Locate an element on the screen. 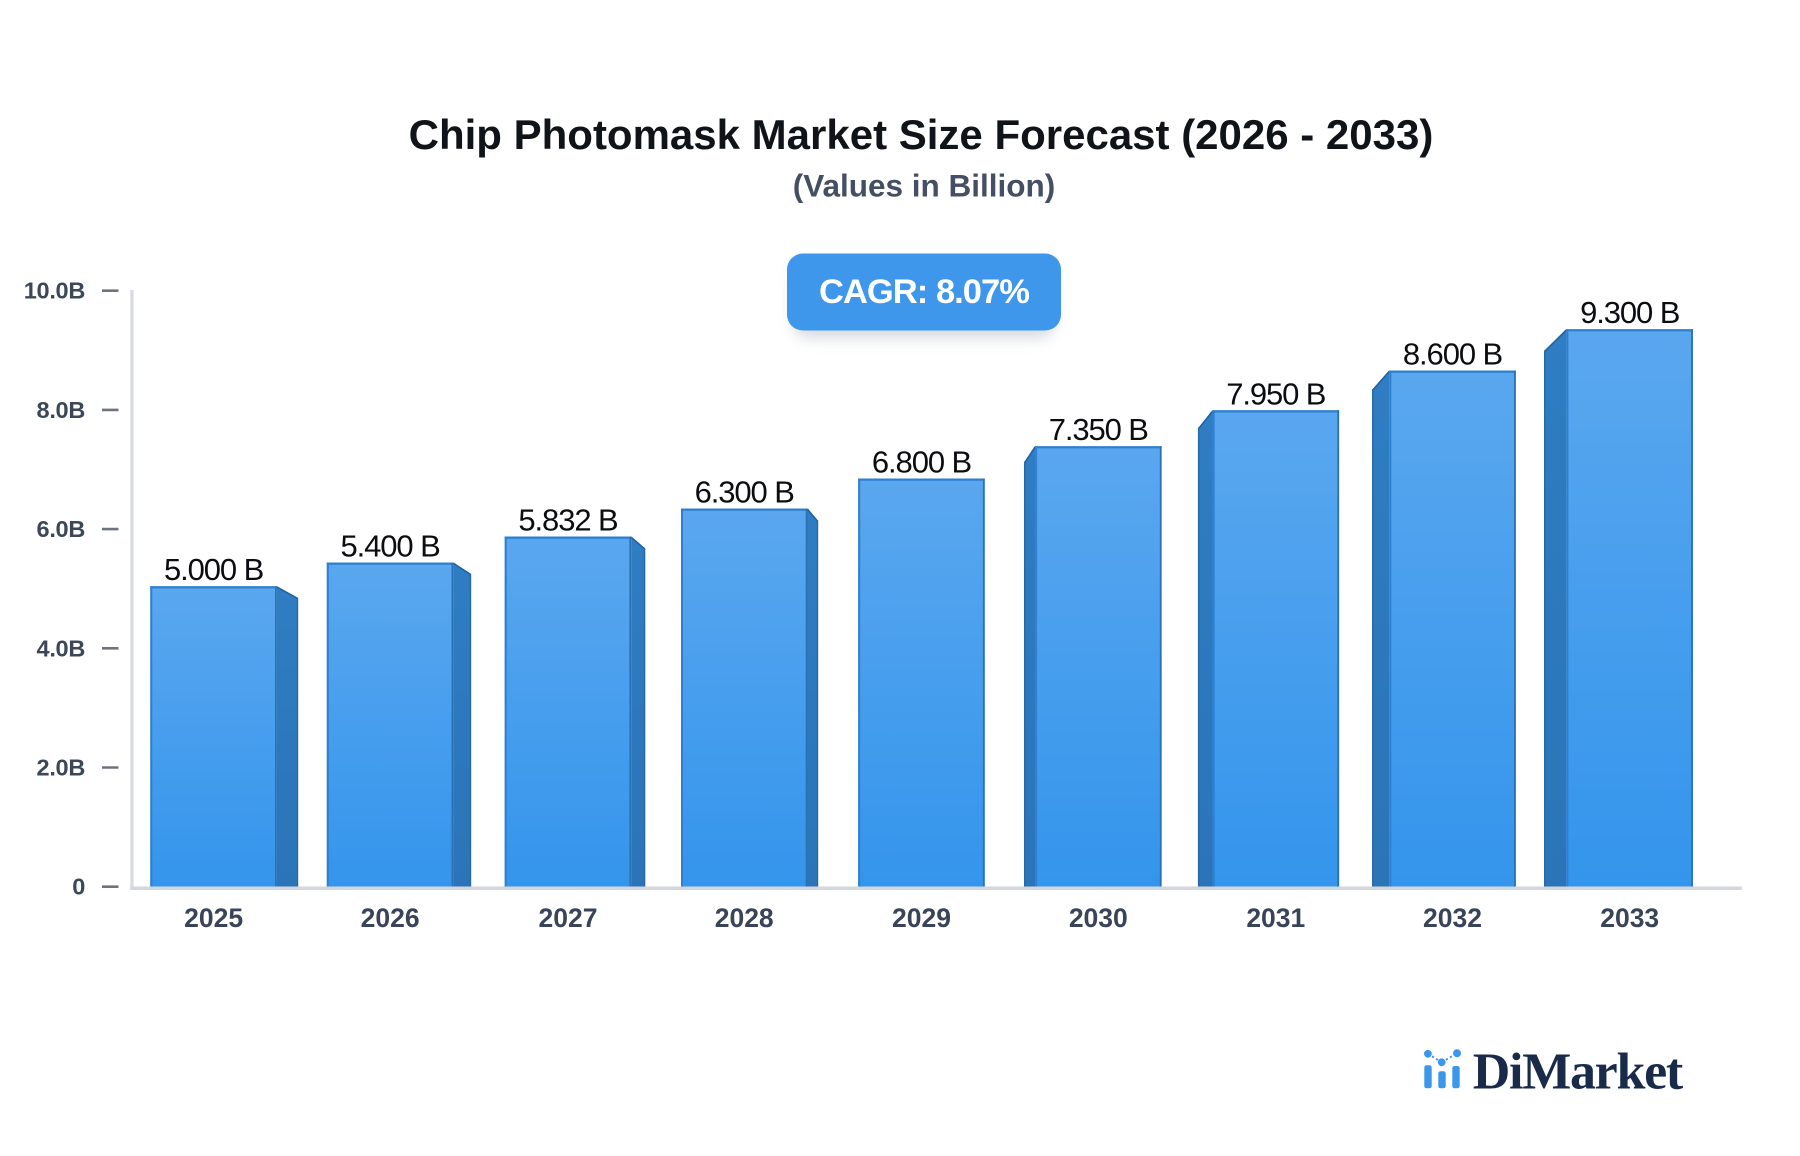  svg-text: 9.300 B is located at coordinates (1630, 312).